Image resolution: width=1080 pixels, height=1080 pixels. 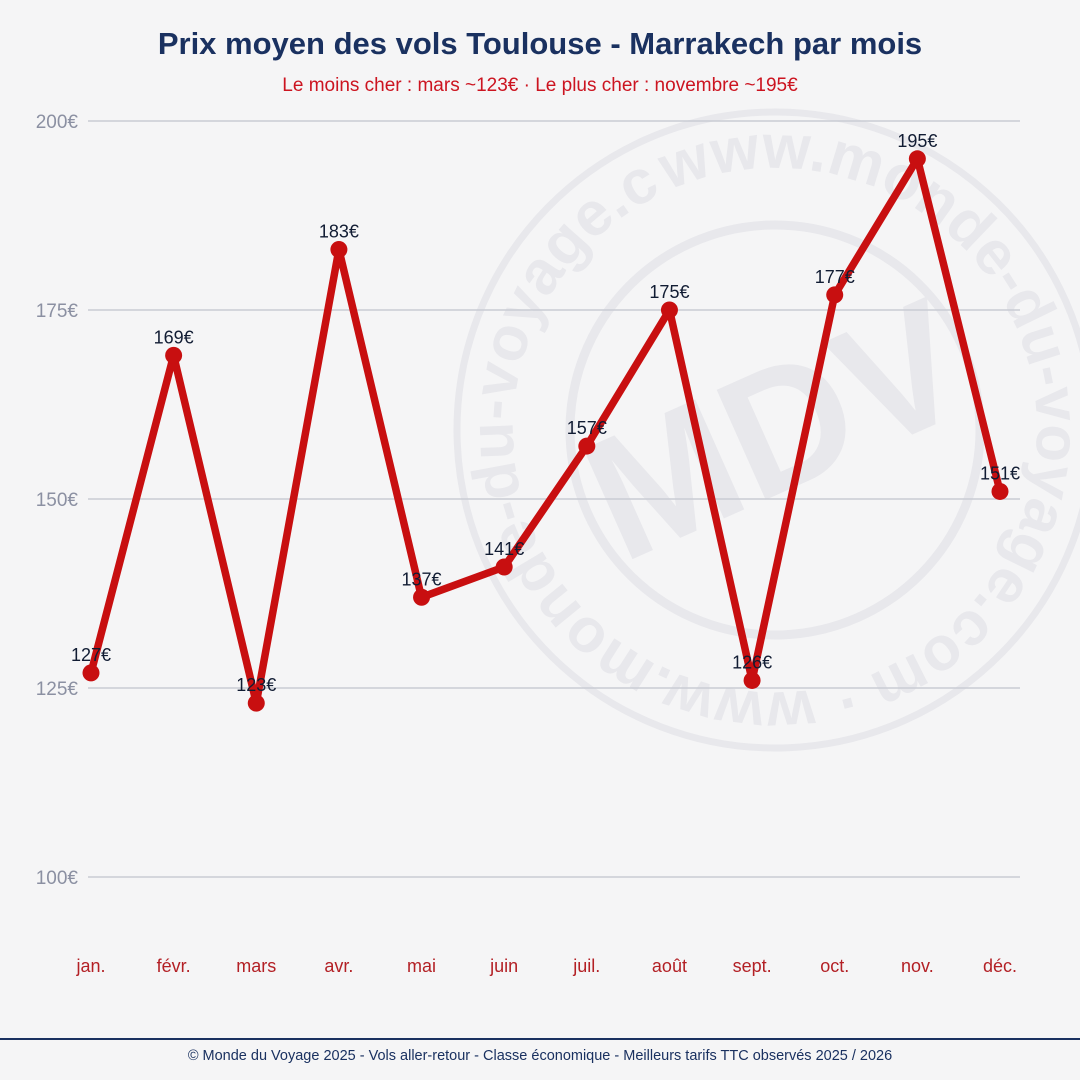 I want to click on x-axis-label: juin, so click(x=503, y=966).